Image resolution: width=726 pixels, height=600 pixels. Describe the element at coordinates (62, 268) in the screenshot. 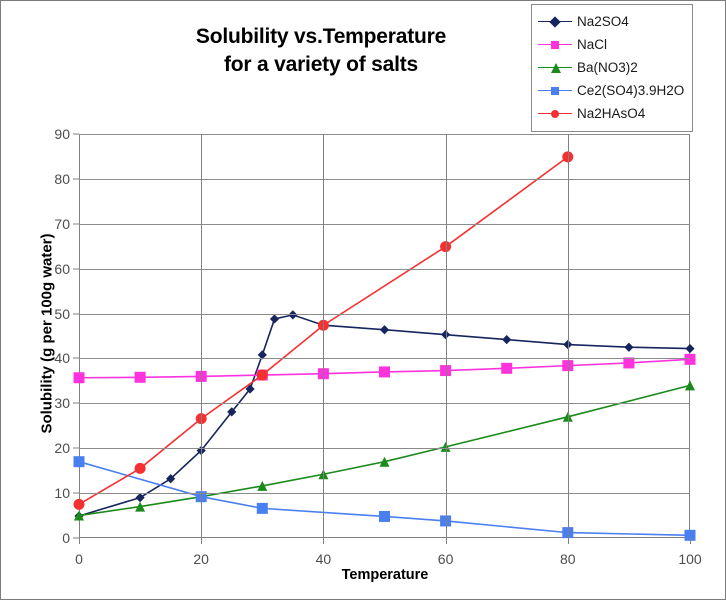

I see `y-tick-label: 60` at that location.